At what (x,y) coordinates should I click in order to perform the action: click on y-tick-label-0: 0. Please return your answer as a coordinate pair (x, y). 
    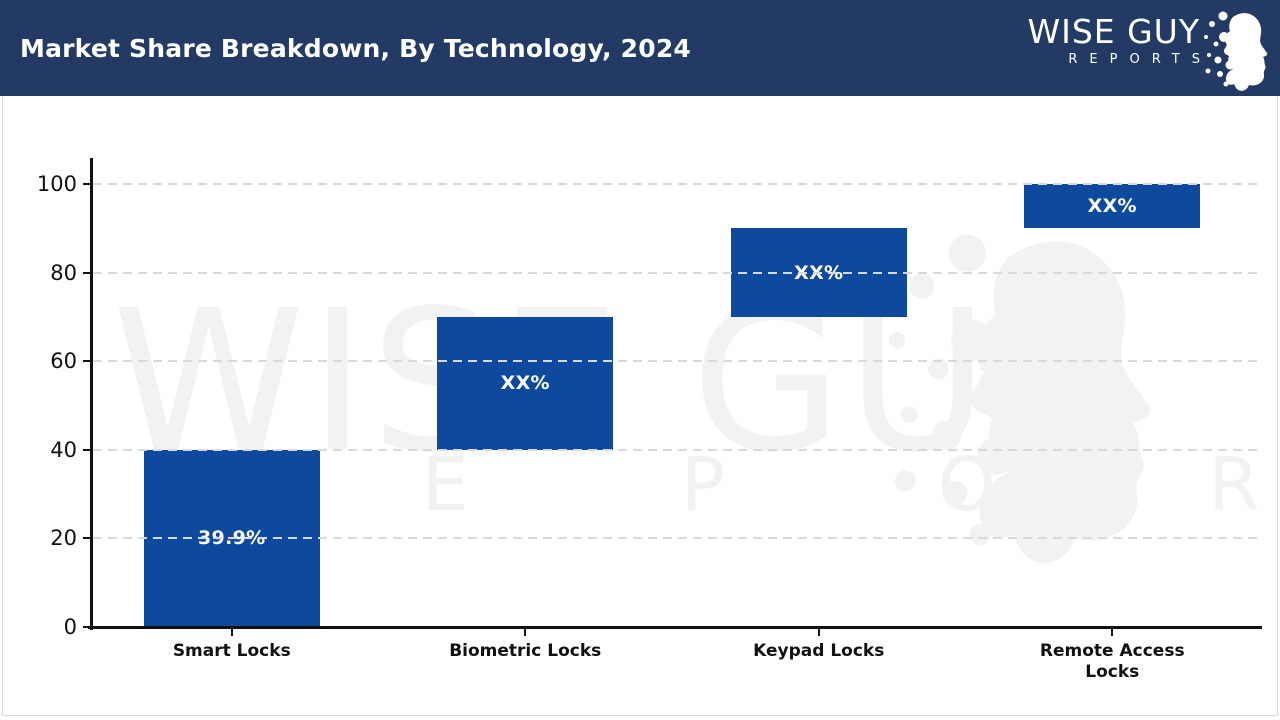
    Looking at the image, I should click on (70, 627).